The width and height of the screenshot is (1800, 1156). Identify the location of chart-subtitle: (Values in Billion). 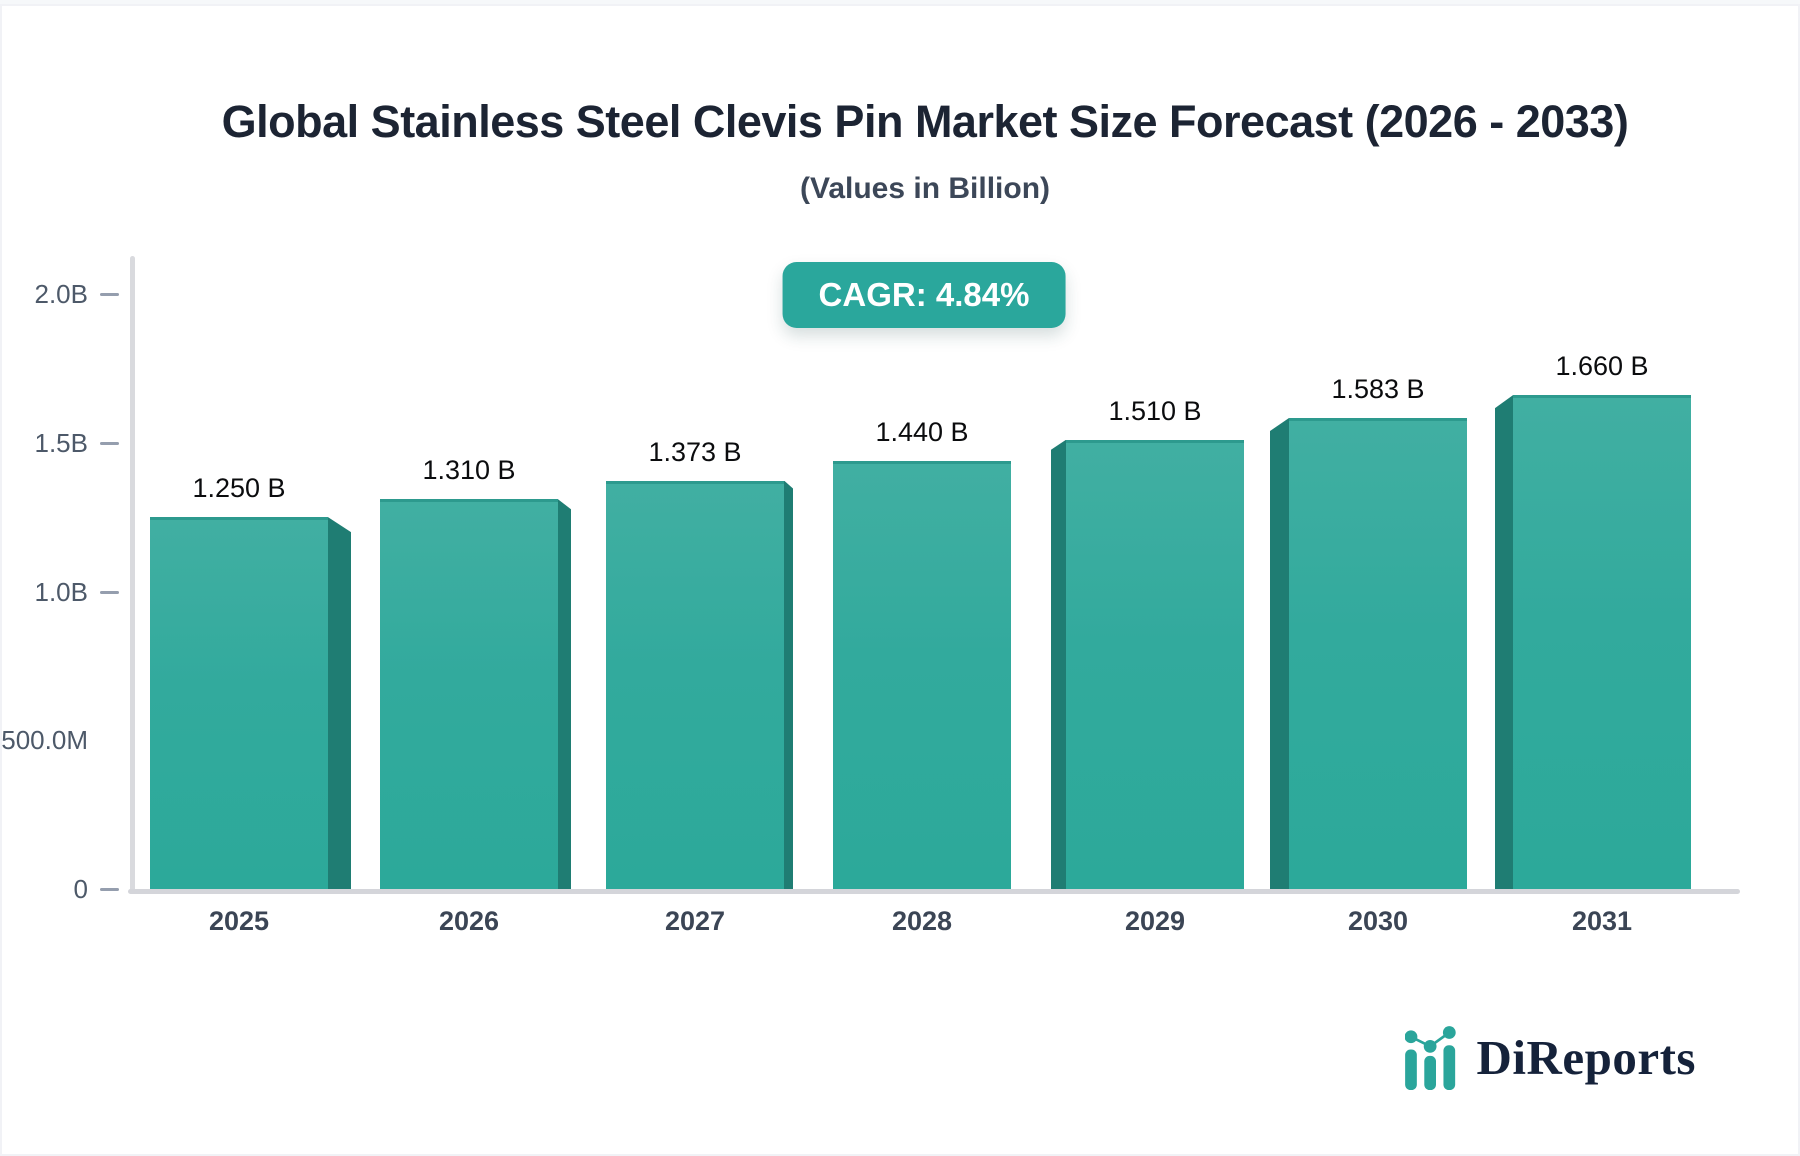
(925, 188).